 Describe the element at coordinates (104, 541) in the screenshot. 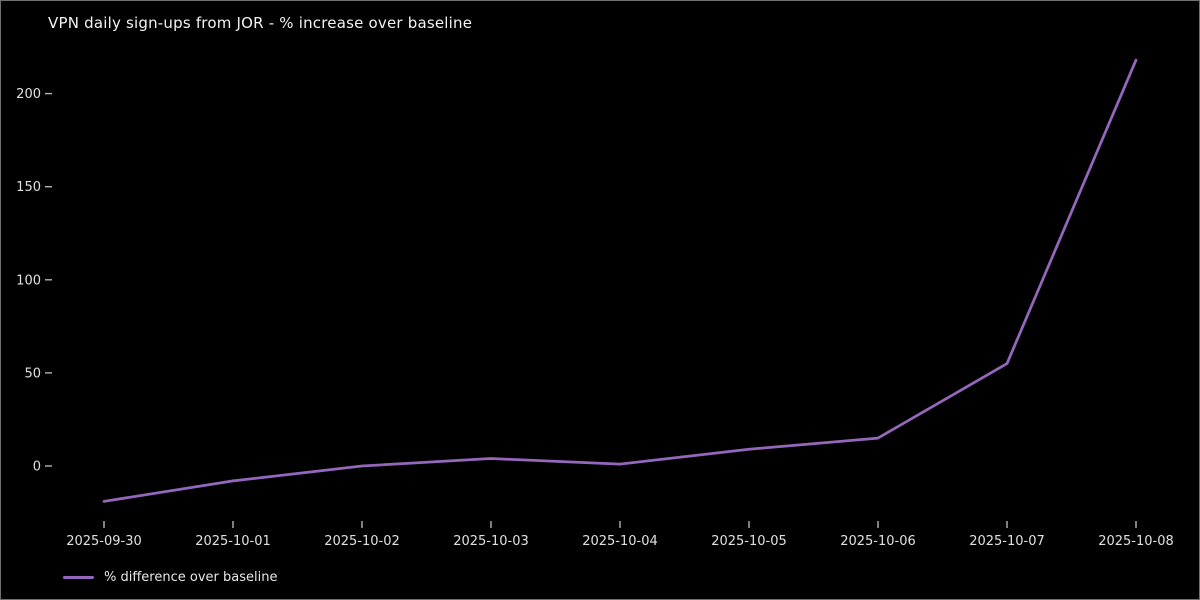

I see `x-tick-label: 2025-09-30` at that location.